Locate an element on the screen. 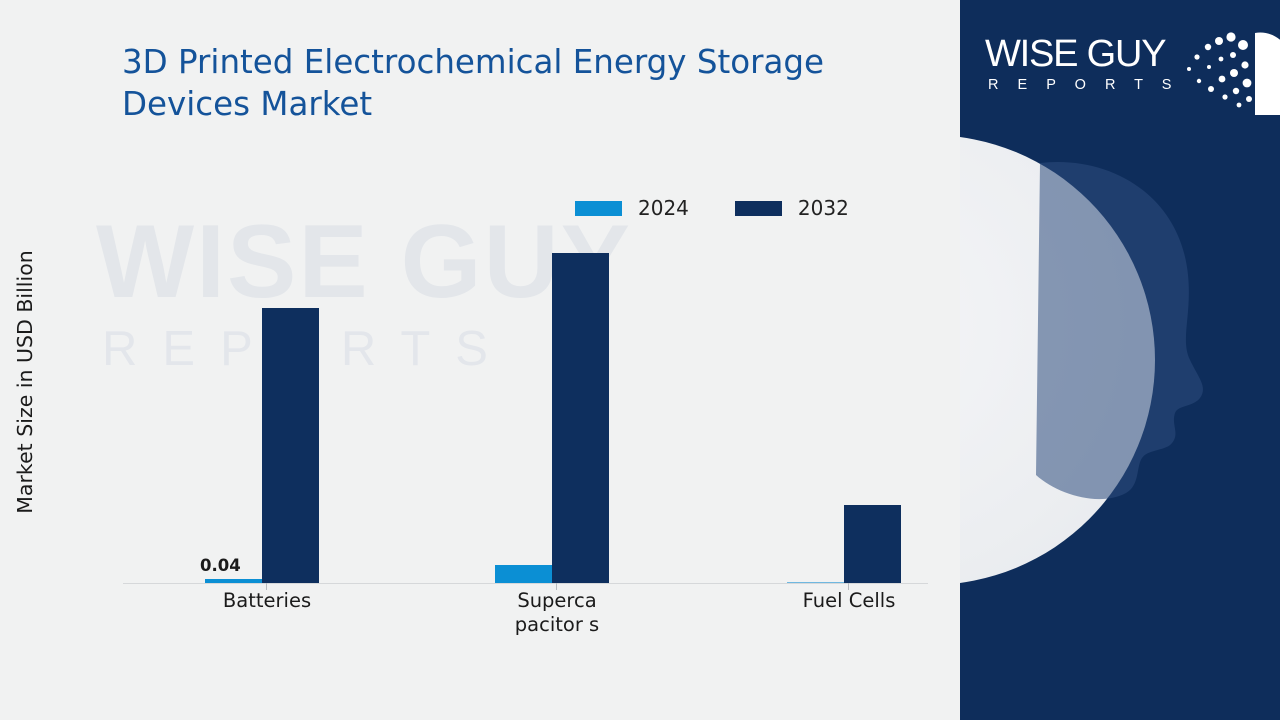 The width and height of the screenshot is (1280, 720). x-axis-line is located at coordinates (525, 583).